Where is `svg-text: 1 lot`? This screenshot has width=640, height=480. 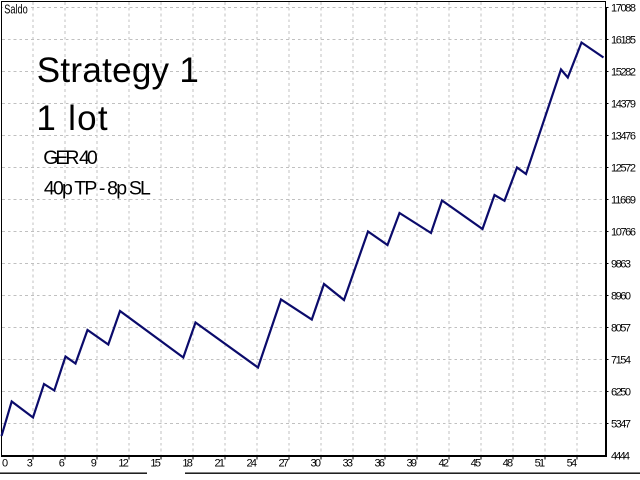 svg-text: 1 lot is located at coordinates (71, 118).